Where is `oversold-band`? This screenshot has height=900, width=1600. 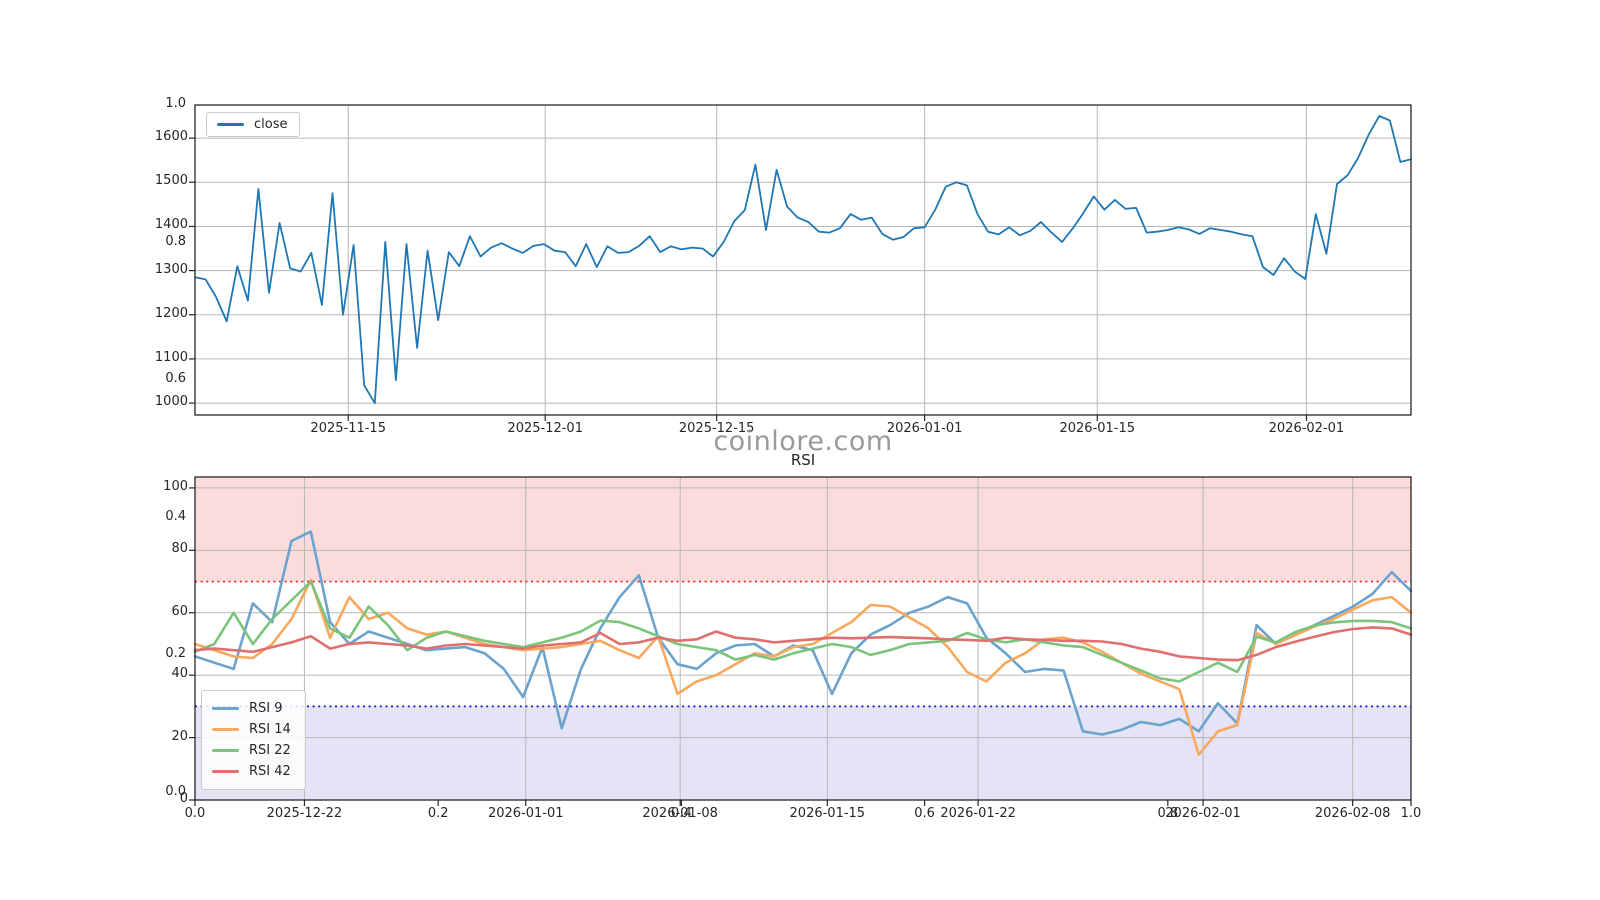
oversold-band is located at coordinates (803, 753).